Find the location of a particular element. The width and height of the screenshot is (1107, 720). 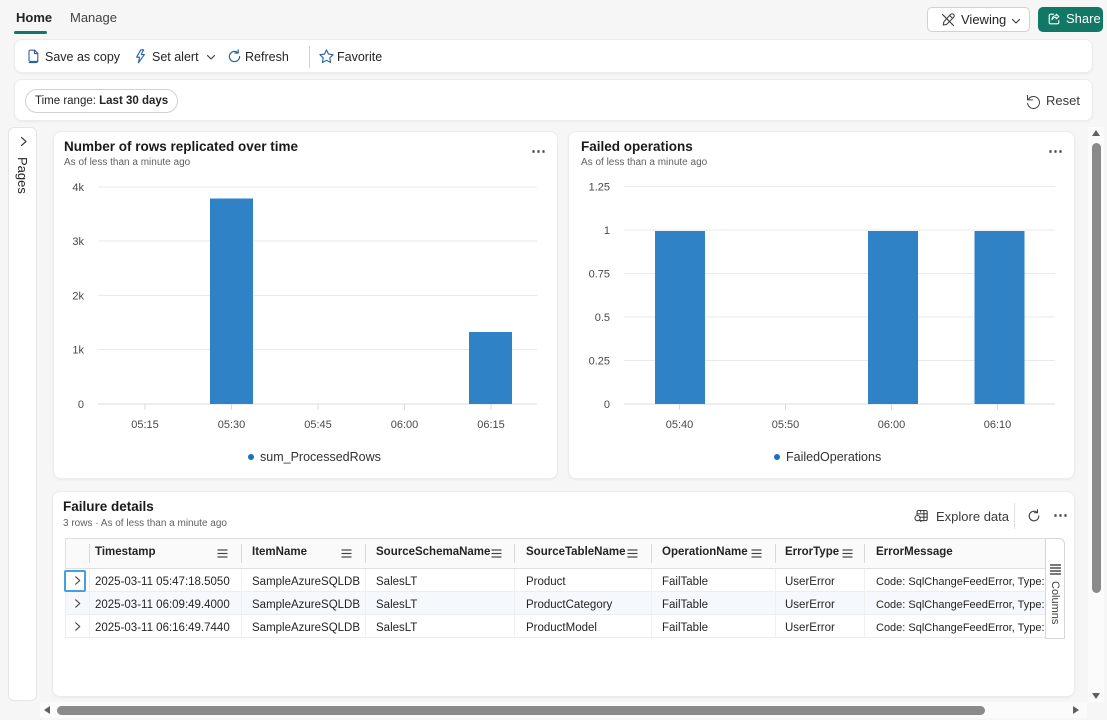

svg-text: 1.25 is located at coordinates (599, 188).